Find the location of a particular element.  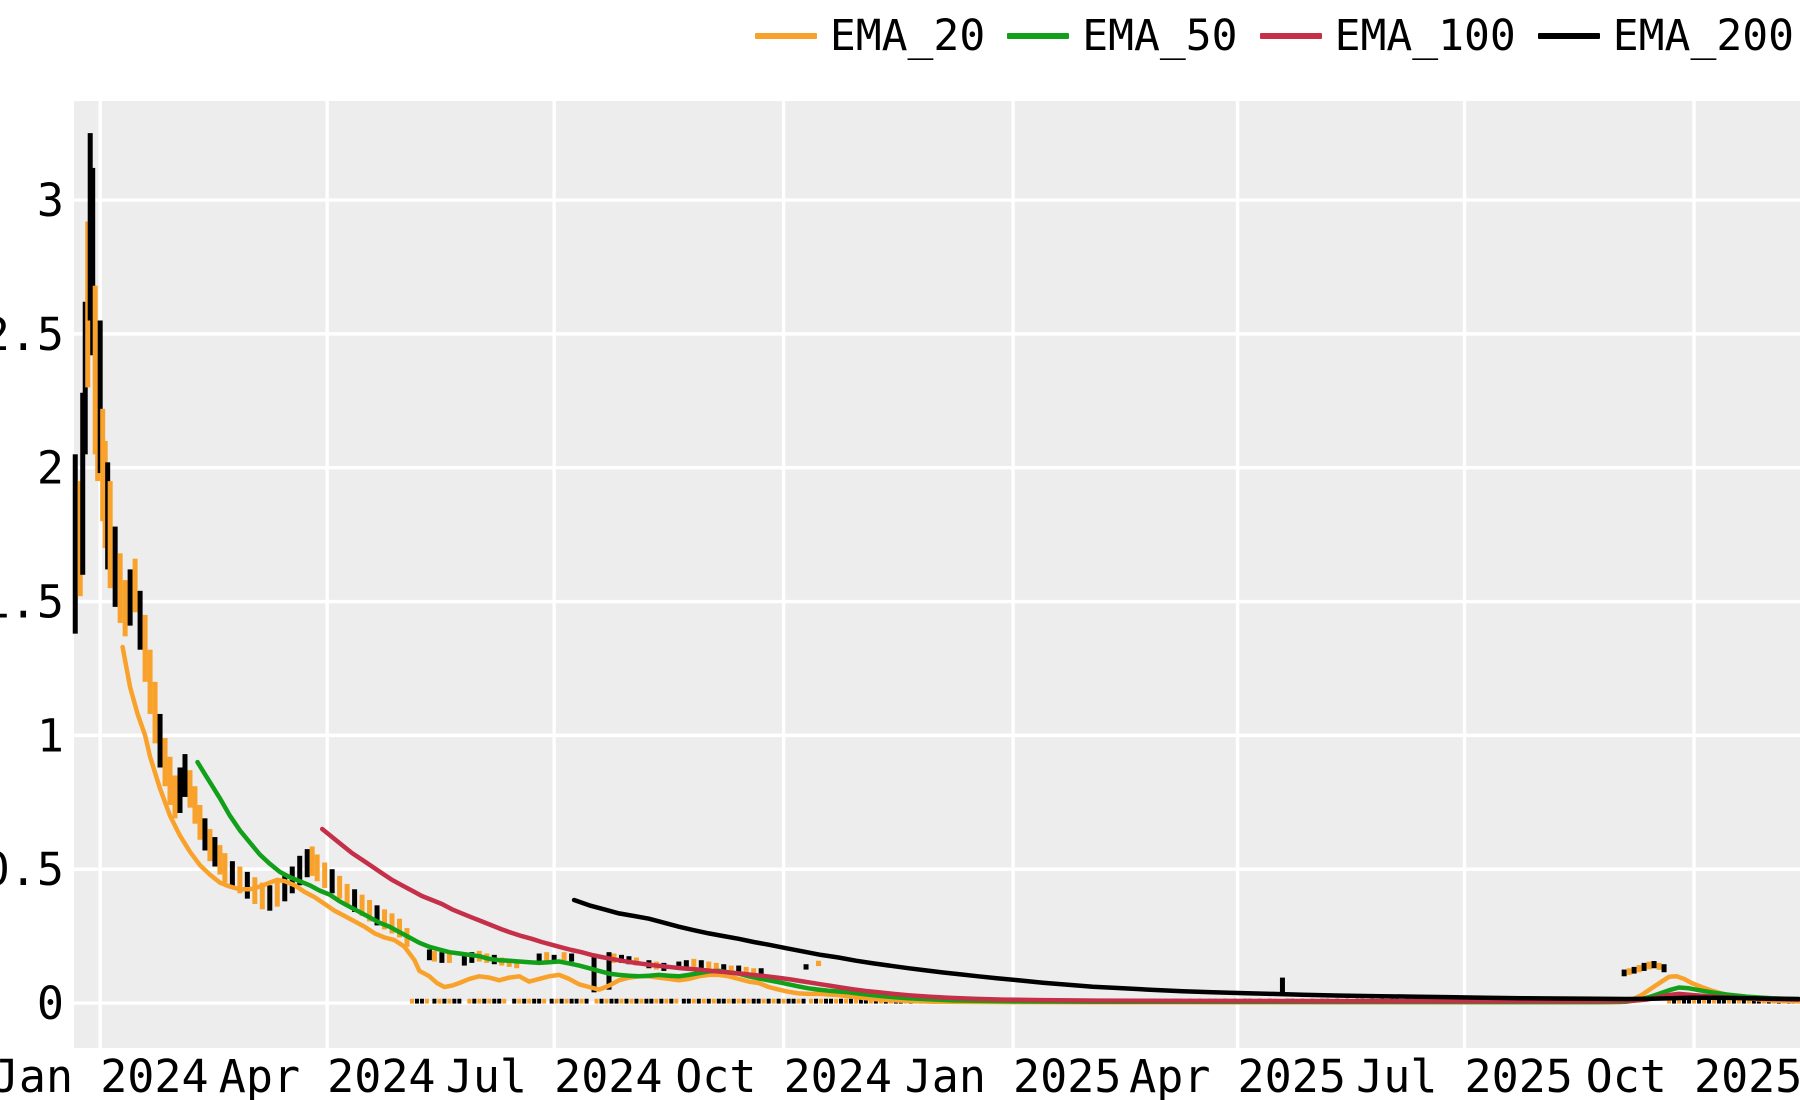

legend-label-ema-50: EMA_50 is located at coordinates (1160, 35).